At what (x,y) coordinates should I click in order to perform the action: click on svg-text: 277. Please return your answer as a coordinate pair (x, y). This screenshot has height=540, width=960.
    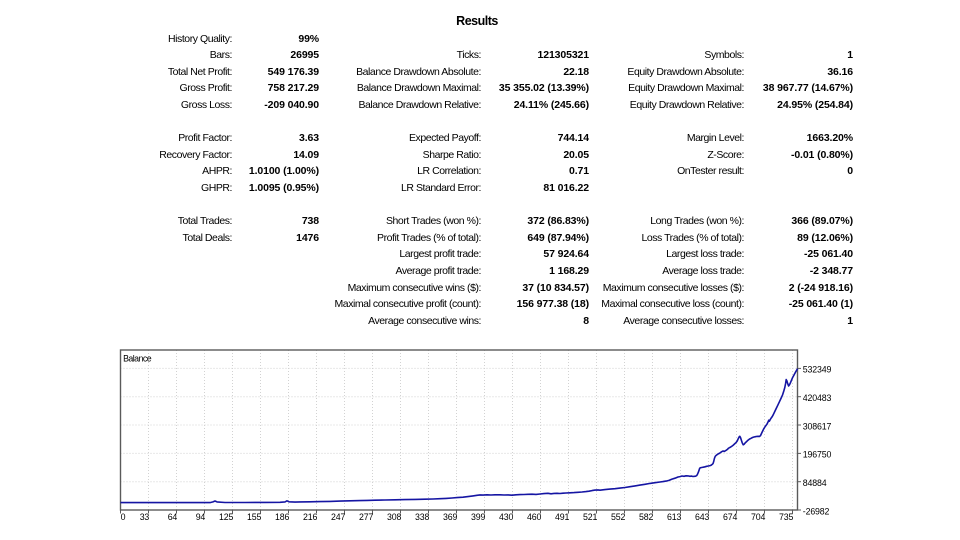
    Looking at the image, I should click on (366, 517).